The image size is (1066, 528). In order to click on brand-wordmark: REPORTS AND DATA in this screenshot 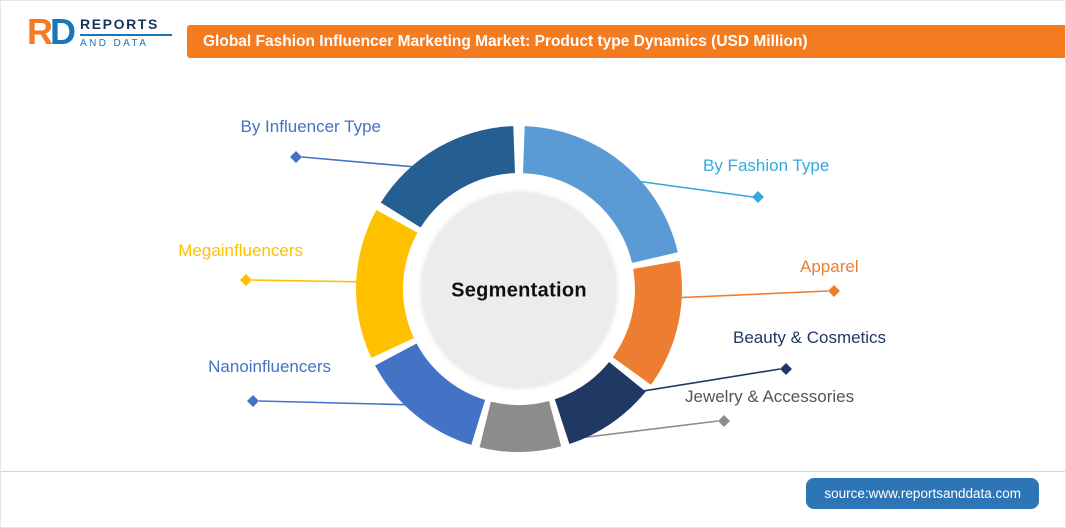, I will do `click(126, 32)`.